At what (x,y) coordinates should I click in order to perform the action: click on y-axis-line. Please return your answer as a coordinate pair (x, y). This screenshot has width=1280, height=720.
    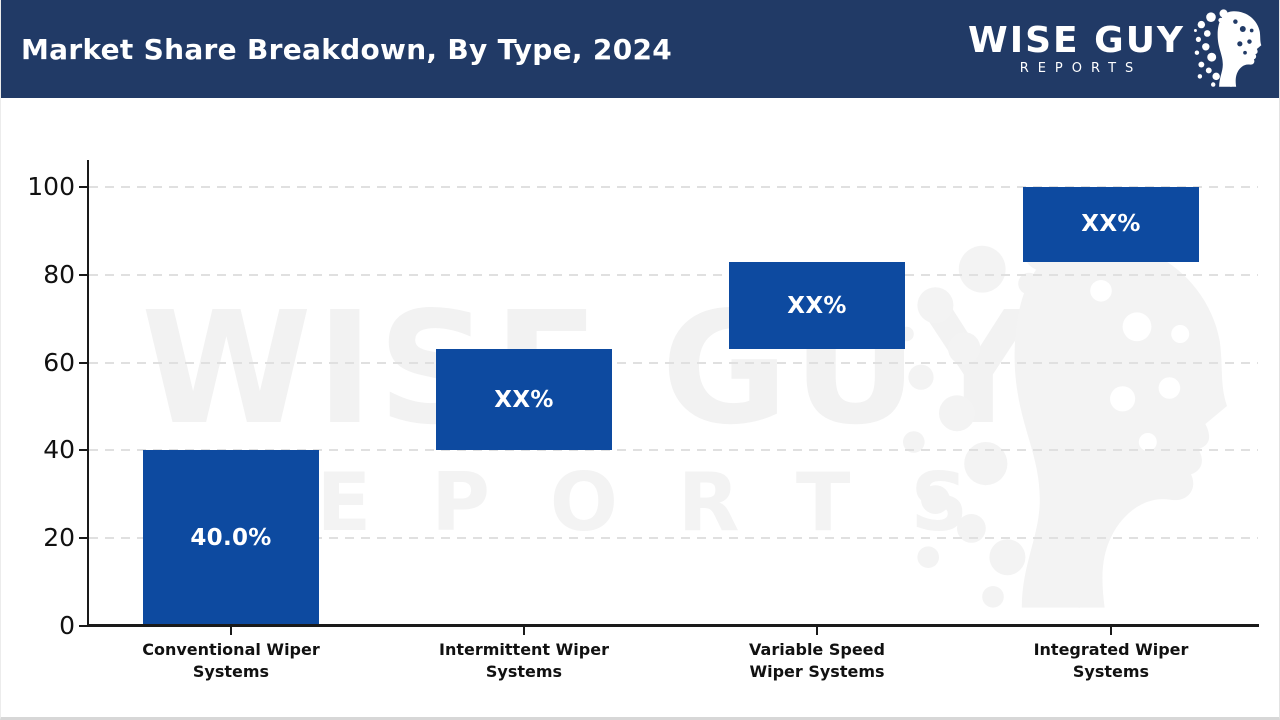
    Looking at the image, I should click on (88, 393).